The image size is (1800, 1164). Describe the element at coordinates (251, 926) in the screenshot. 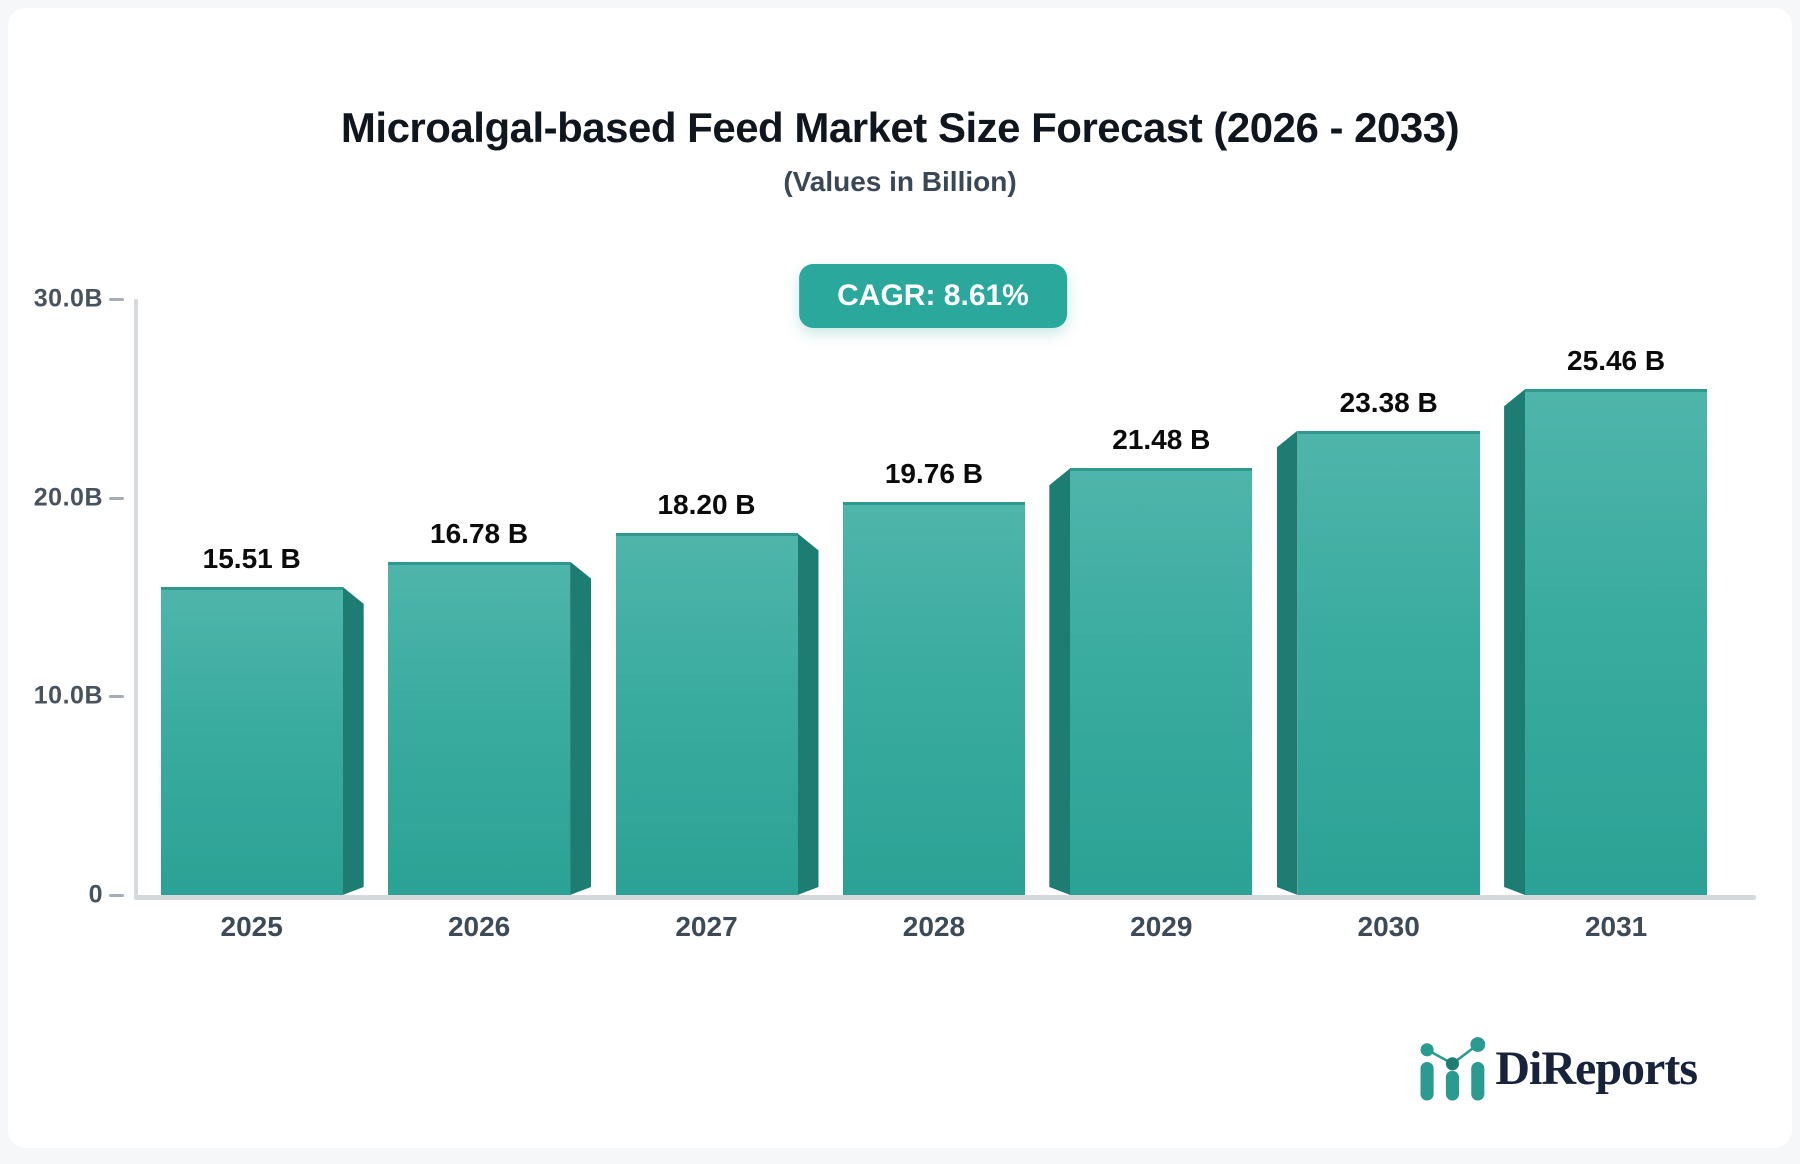

I see `x-axis-label: 2025` at that location.